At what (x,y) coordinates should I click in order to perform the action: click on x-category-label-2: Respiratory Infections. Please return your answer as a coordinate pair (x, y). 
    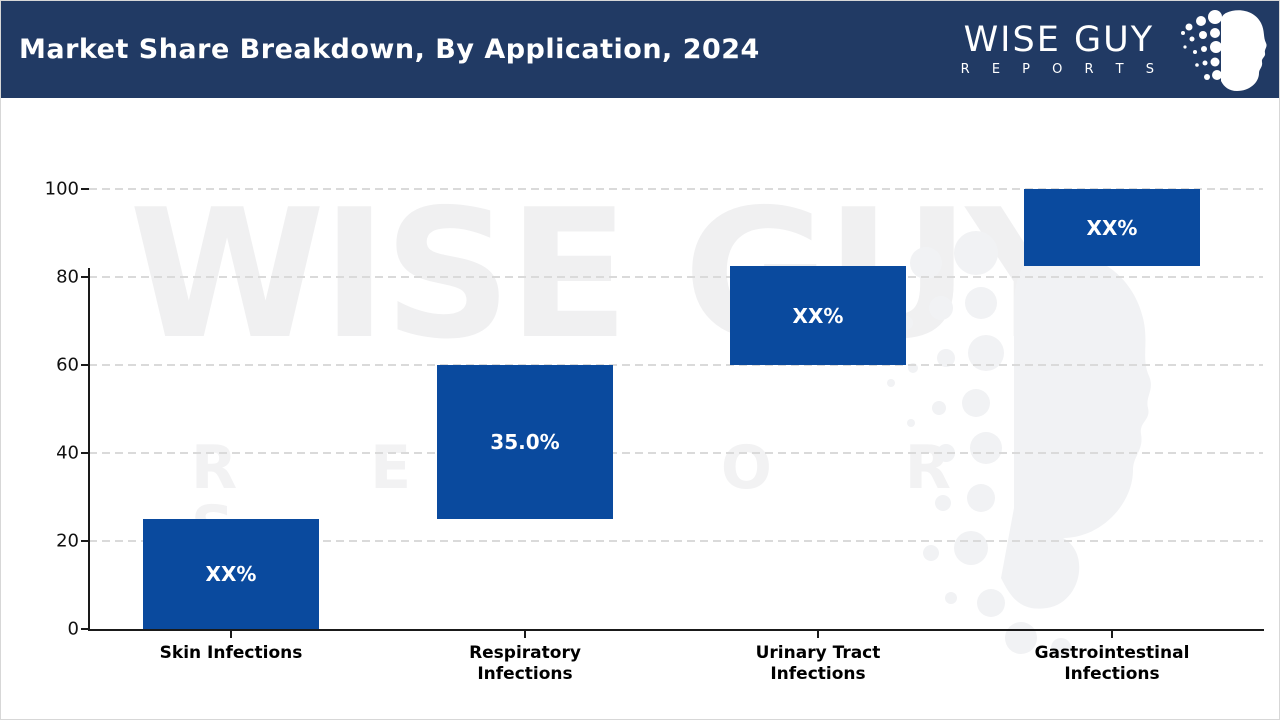
    Looking at the image, I should click on (525, 664).